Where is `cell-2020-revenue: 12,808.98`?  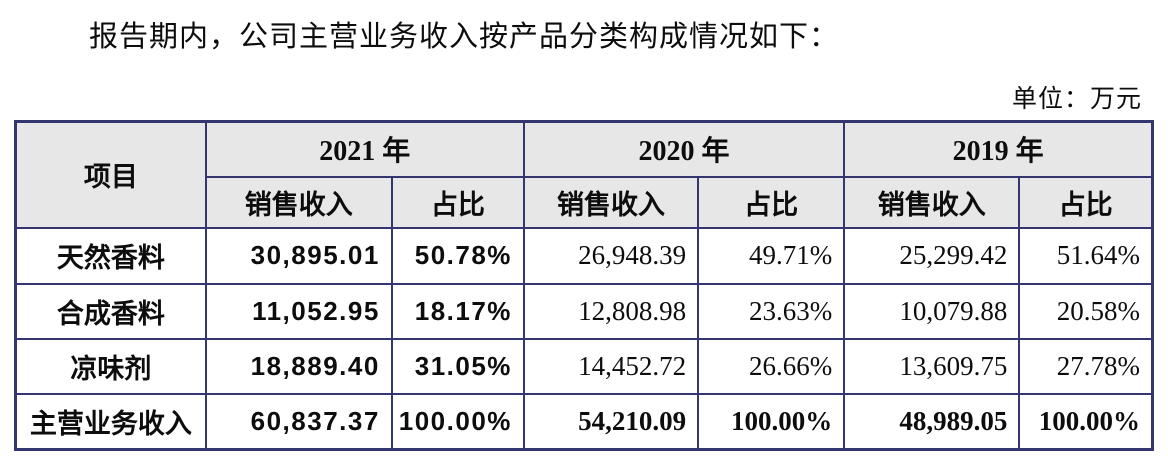 cell-2020-revenue: 12,808.98 is located at coordinates (611, 311).